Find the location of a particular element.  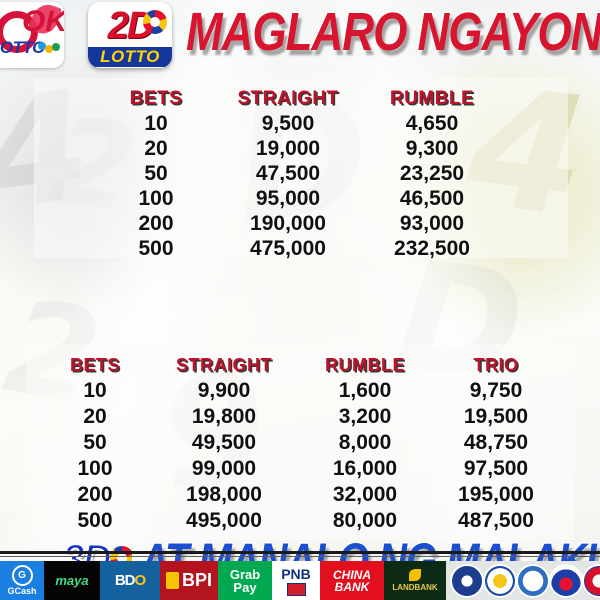

badge-2d-word: LOTTO is located at coordinates (130, 56).